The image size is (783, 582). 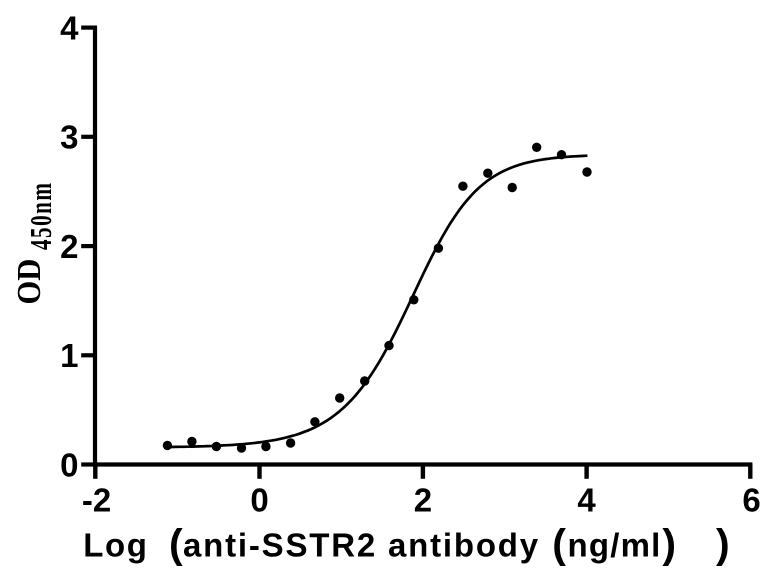 What do you see at coordinates (751, 500) in the screenshot?
I see `svg-text: 6` at bounding box center [751, 500].